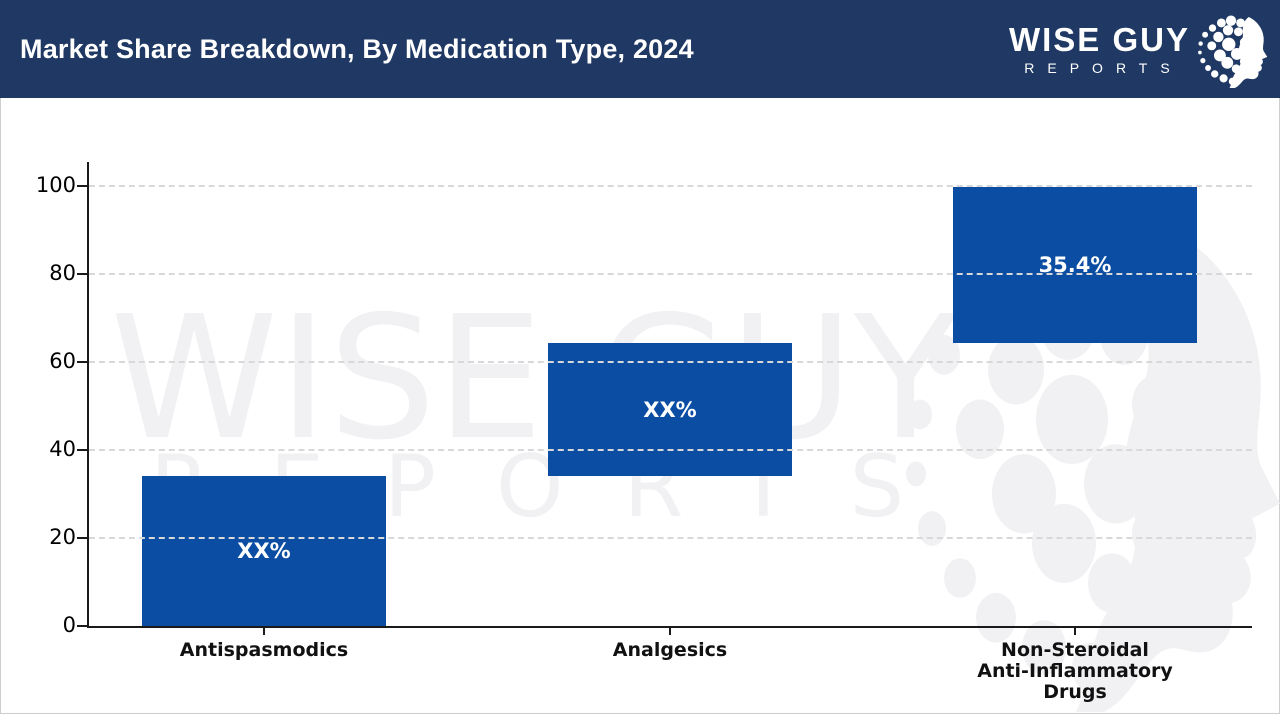  I want to click on logo-head-icon, so click(1233, 52).